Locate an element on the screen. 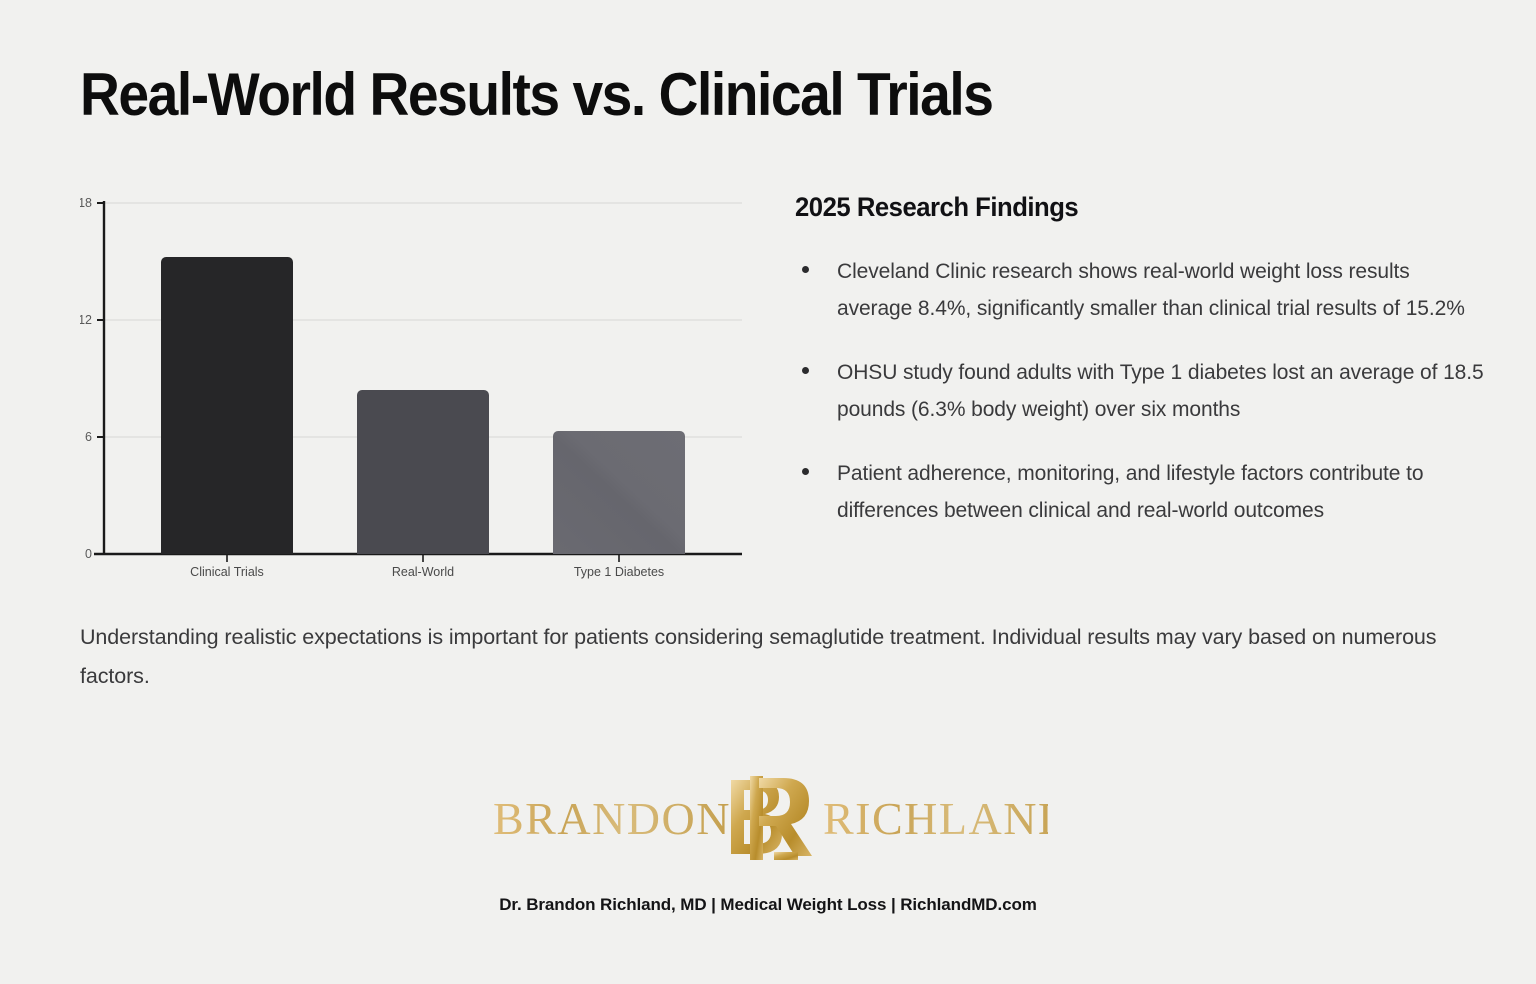 This screenshot has width=1536, height=984. logo-monogram-icon is located at coordinates (771, 818).